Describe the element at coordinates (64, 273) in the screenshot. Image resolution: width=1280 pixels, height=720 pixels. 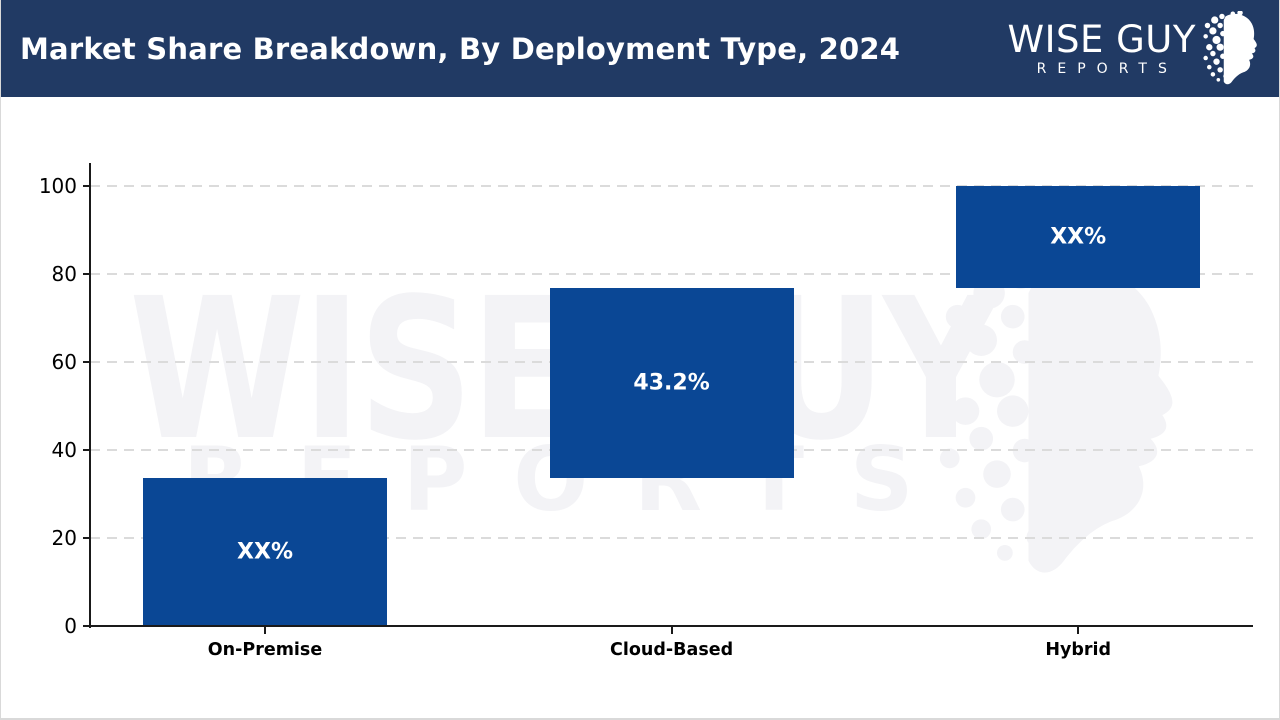
I see `y-tick-label-80: 80` at that location.